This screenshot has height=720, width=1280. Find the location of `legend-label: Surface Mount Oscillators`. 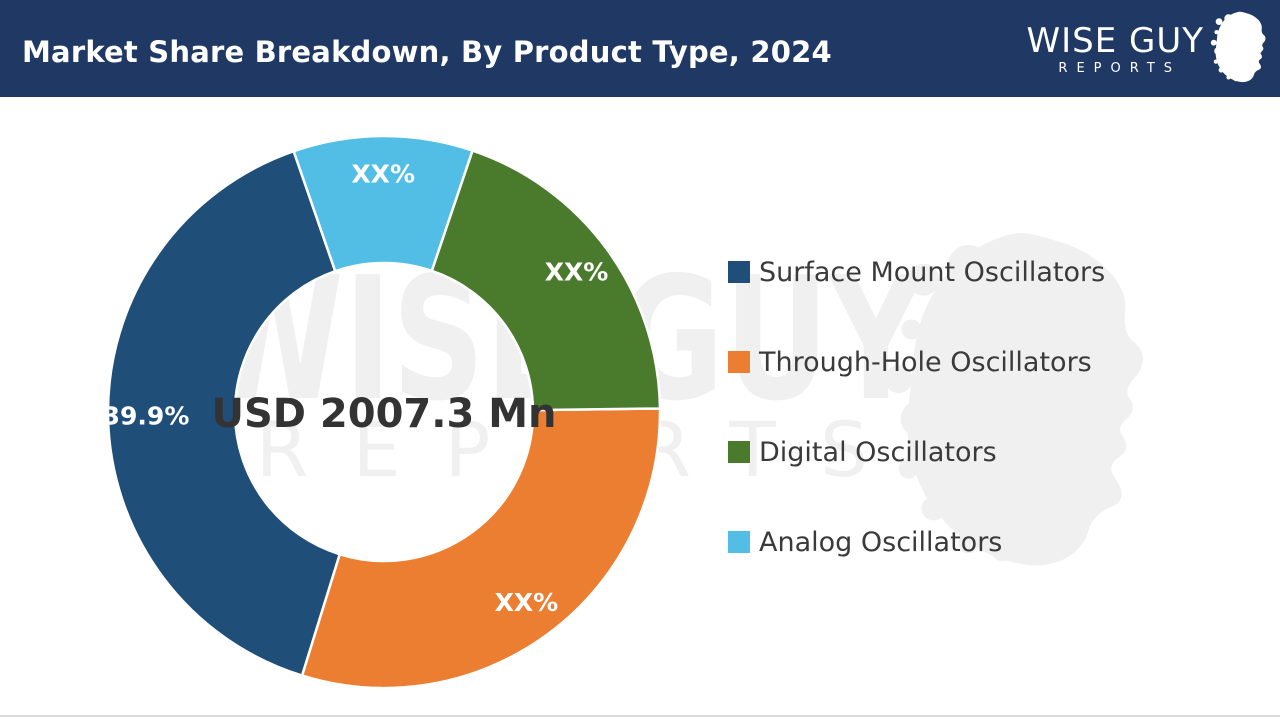

legend-label: Surface Mount Oscillators is located at coordinates (932, 272).